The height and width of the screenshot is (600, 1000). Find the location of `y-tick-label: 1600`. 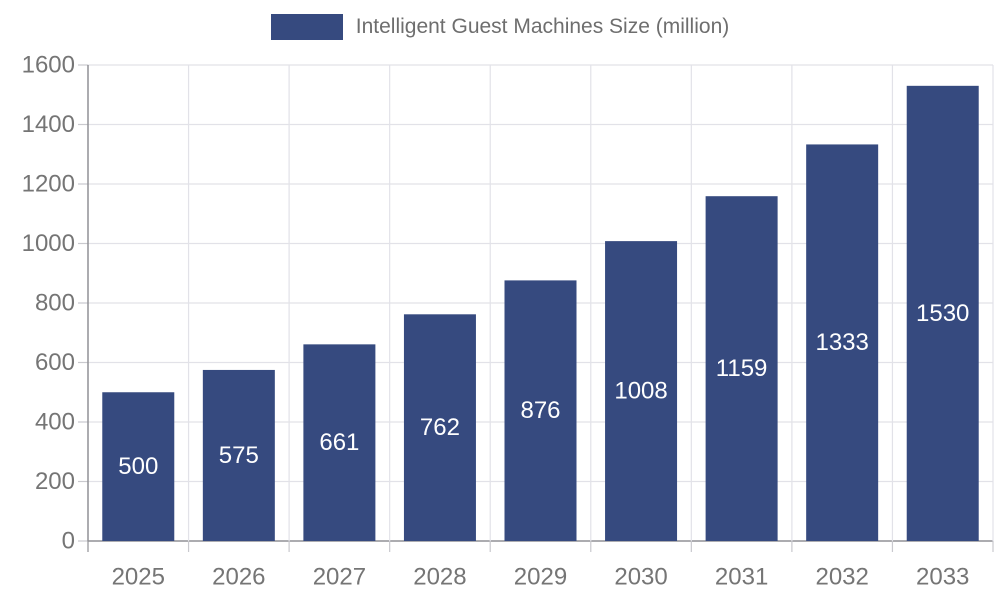

y-tick-label: 1600 is located at coordinates (48, 65).